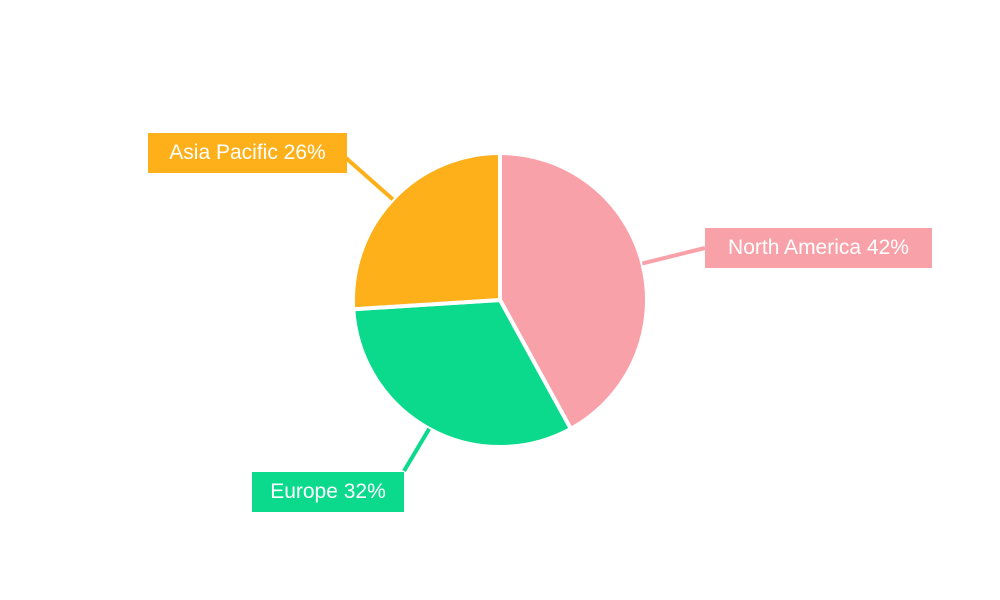  What do you see at coordinates (247, 153) in the screenshot?
I see `slice-label-asia-pacific: Asia Pacific 26%` at bounding box center [247, 153].